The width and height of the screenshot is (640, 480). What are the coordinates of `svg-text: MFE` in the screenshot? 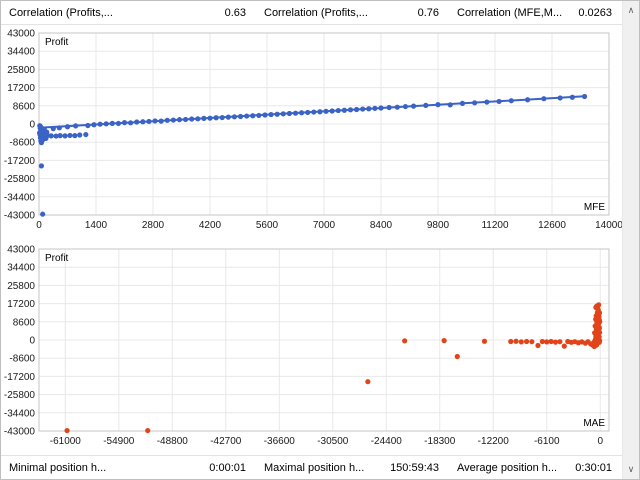 It's located at (594, 207).